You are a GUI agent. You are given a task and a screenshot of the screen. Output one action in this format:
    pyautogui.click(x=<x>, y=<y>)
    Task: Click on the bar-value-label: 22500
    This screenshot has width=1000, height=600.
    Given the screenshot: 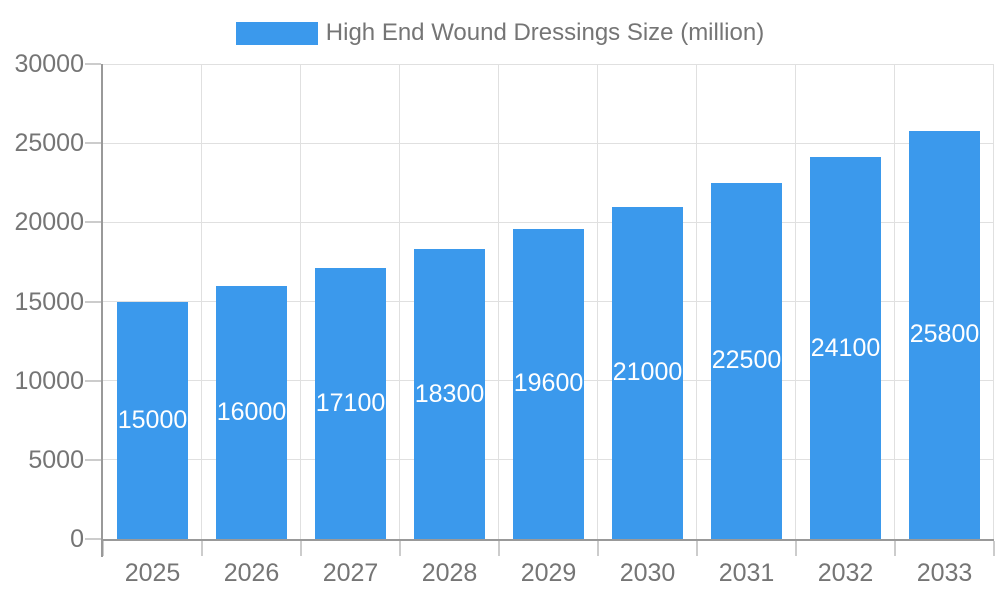 What is the action you would take?
    pyautogui.click(x=746, y=360)
    